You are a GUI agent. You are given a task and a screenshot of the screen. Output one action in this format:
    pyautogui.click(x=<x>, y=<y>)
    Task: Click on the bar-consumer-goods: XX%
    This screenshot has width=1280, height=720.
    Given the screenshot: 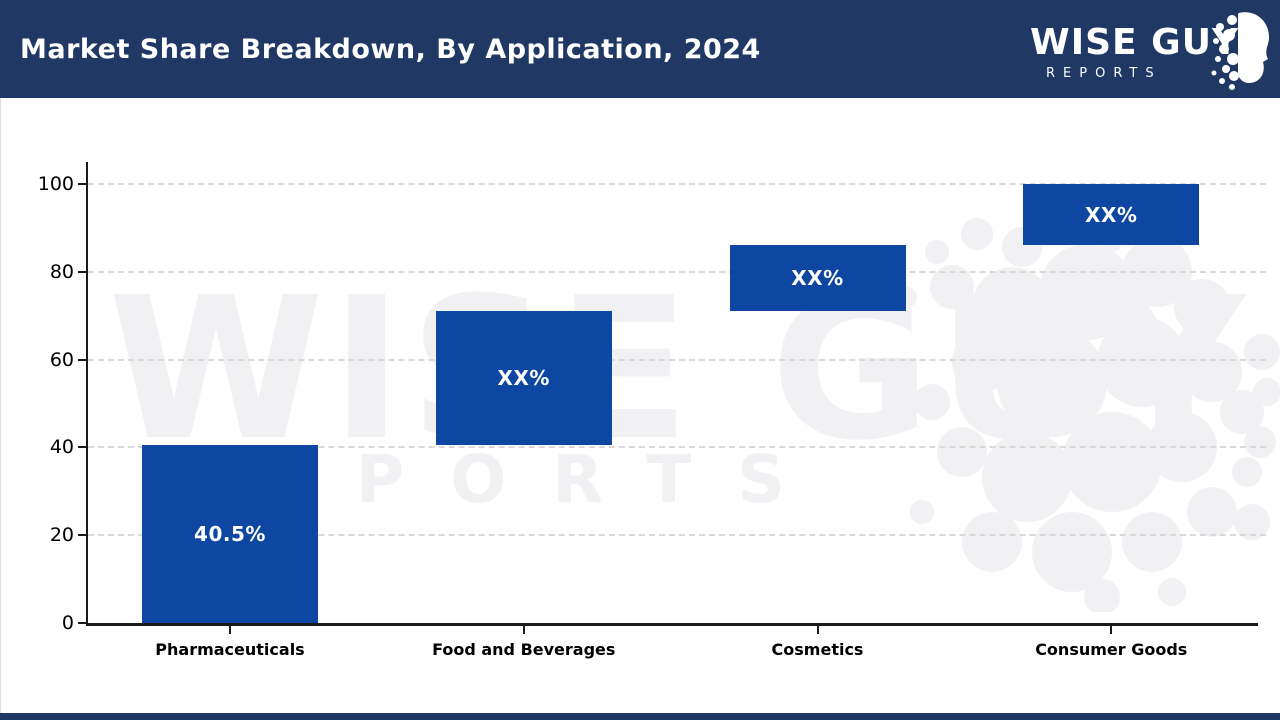 What is the action you would take?
    pyautogui.click(x=1111, y=215)
    